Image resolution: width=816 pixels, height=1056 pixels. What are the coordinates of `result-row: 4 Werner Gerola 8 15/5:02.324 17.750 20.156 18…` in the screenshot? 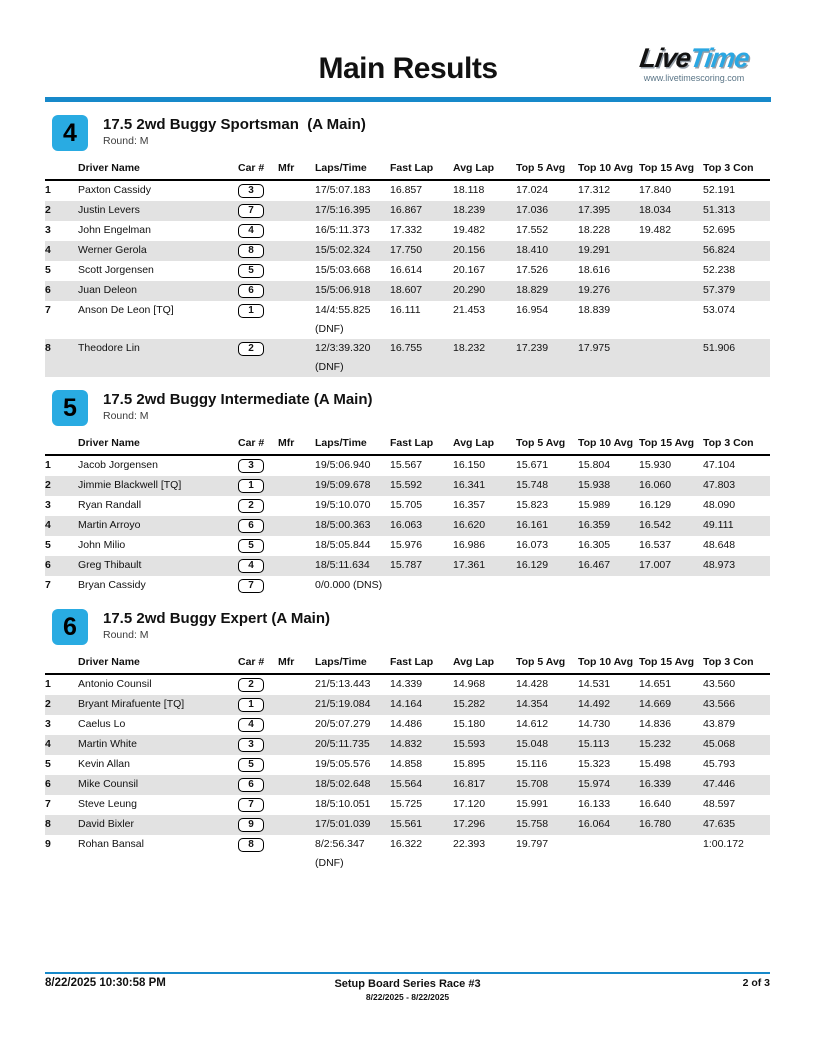 It's located at (407, 251).